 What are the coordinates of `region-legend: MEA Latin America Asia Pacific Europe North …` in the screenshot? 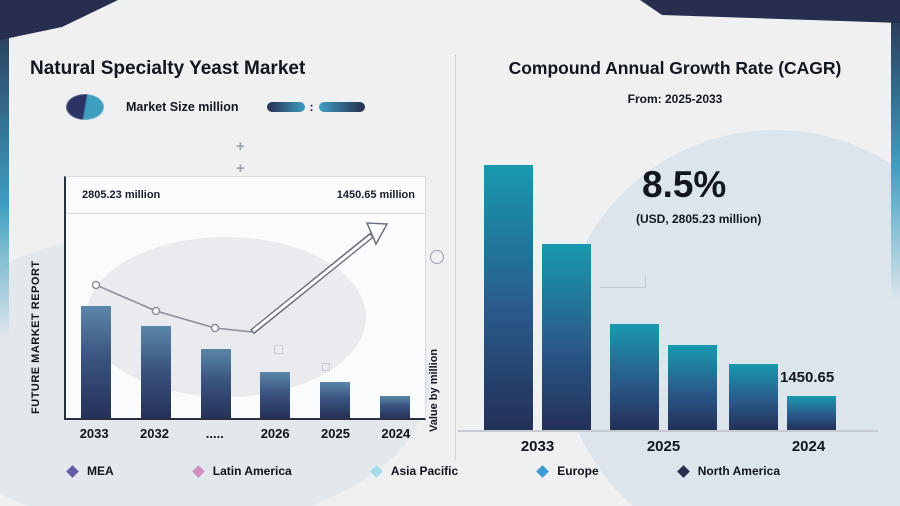 It's located at (423, 471).